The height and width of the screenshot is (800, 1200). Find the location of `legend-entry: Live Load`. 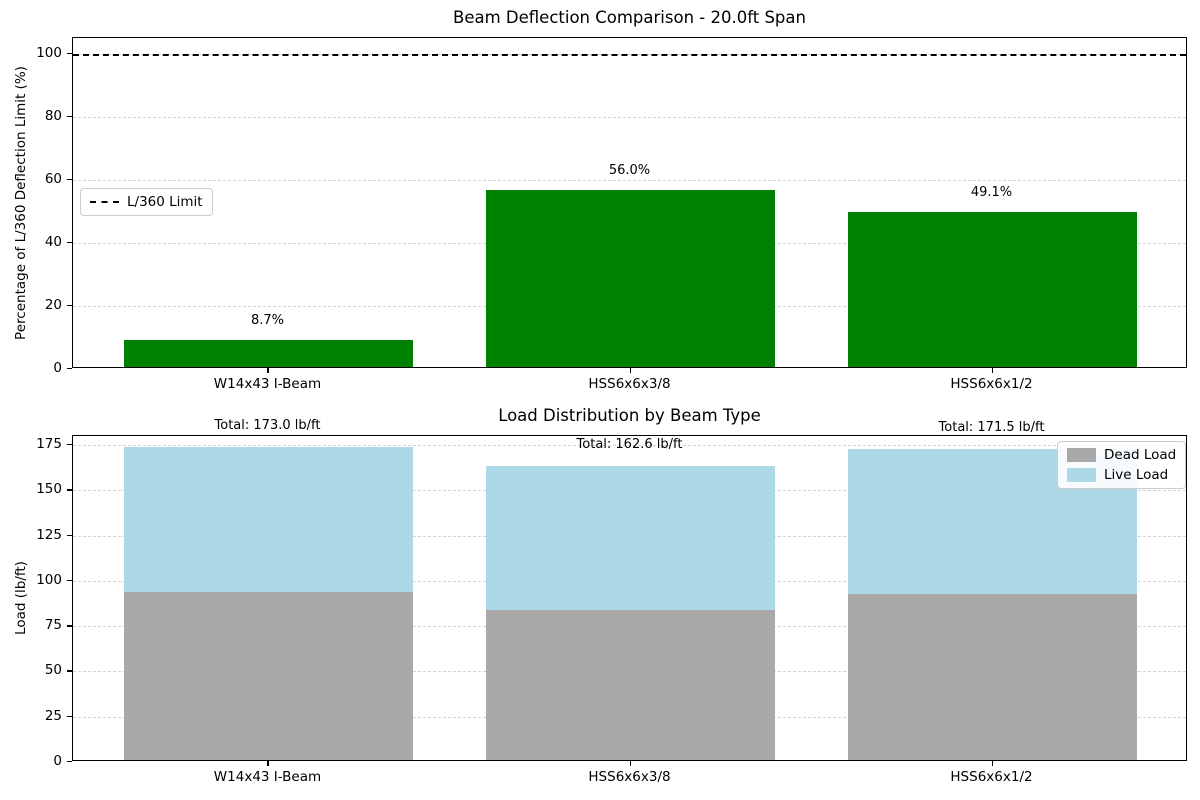

legend-entry: Live Load is located at coordinates (1121, 475).